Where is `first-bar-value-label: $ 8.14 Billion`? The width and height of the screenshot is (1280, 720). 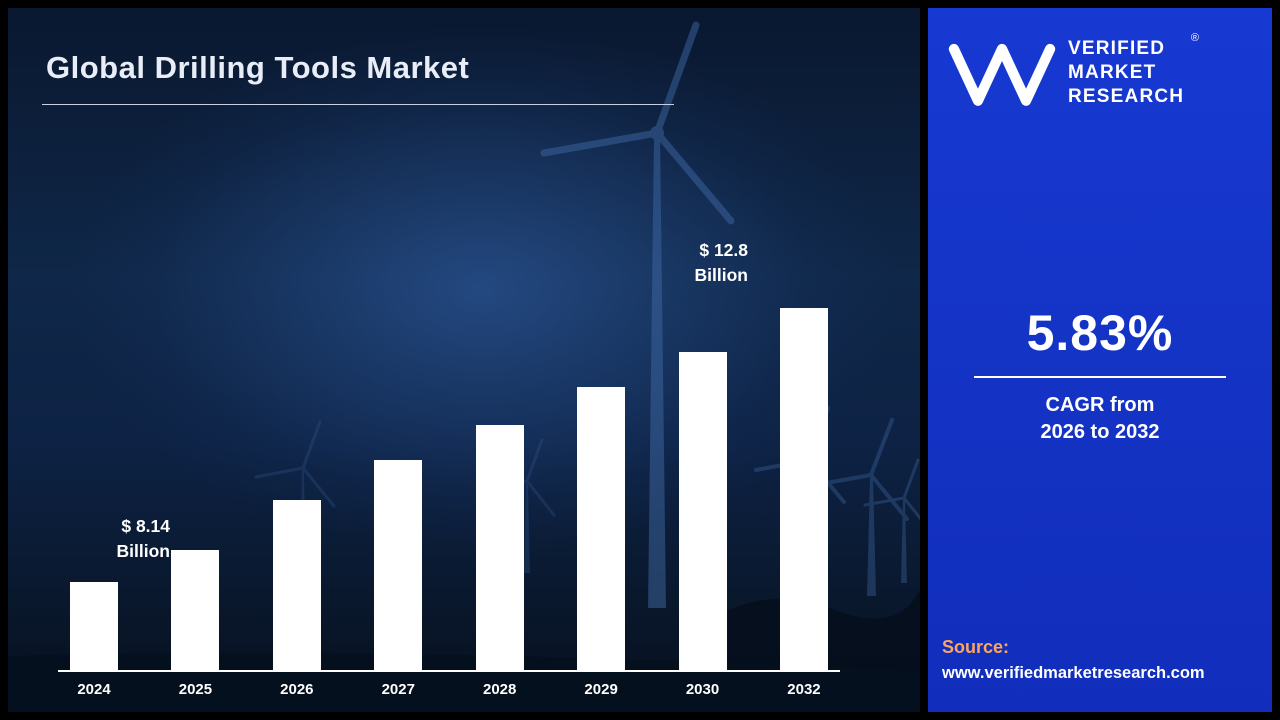 first-bar-value-label: $ 8.14 Billion is located at coordinates (120, 539).